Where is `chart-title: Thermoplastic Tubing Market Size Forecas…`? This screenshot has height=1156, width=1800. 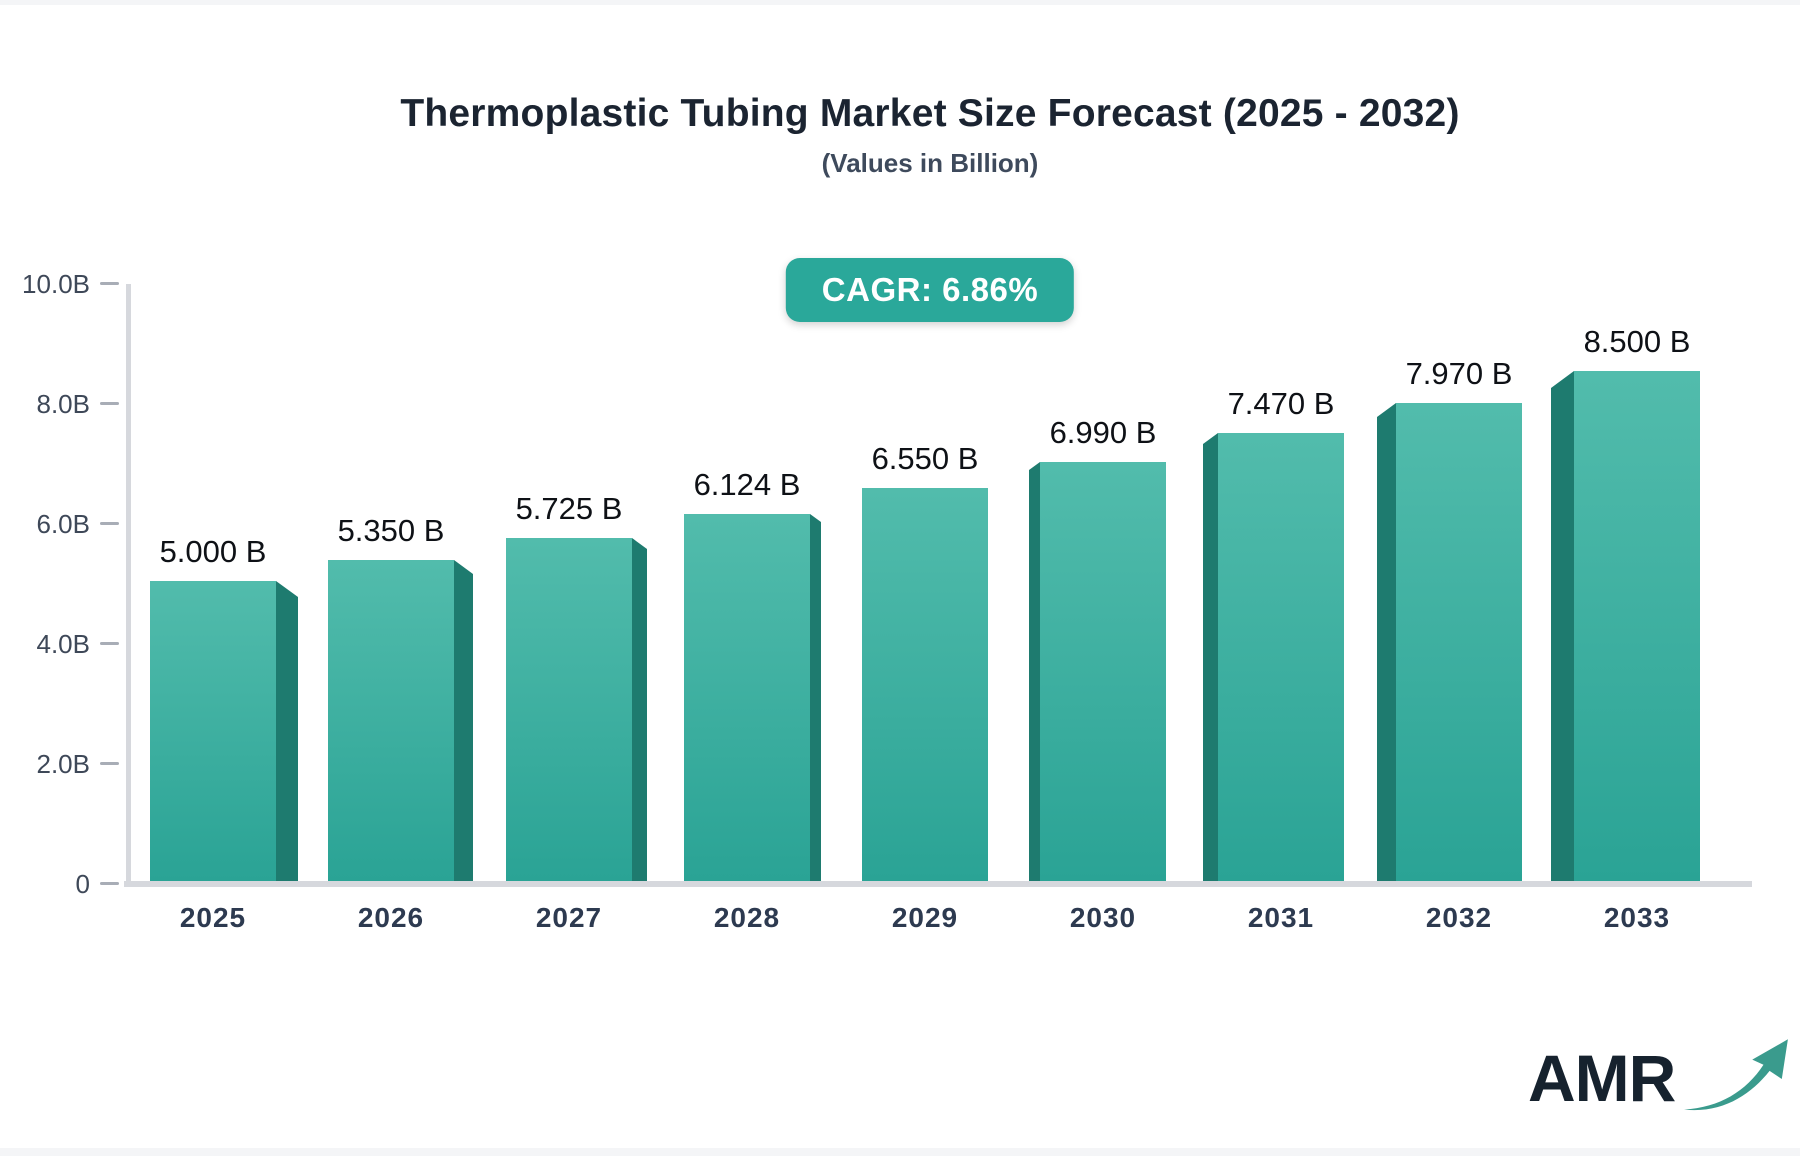
chart-title: Thermoplastic Tubing Market Size Forecas… is located at coordinates (930, 113).